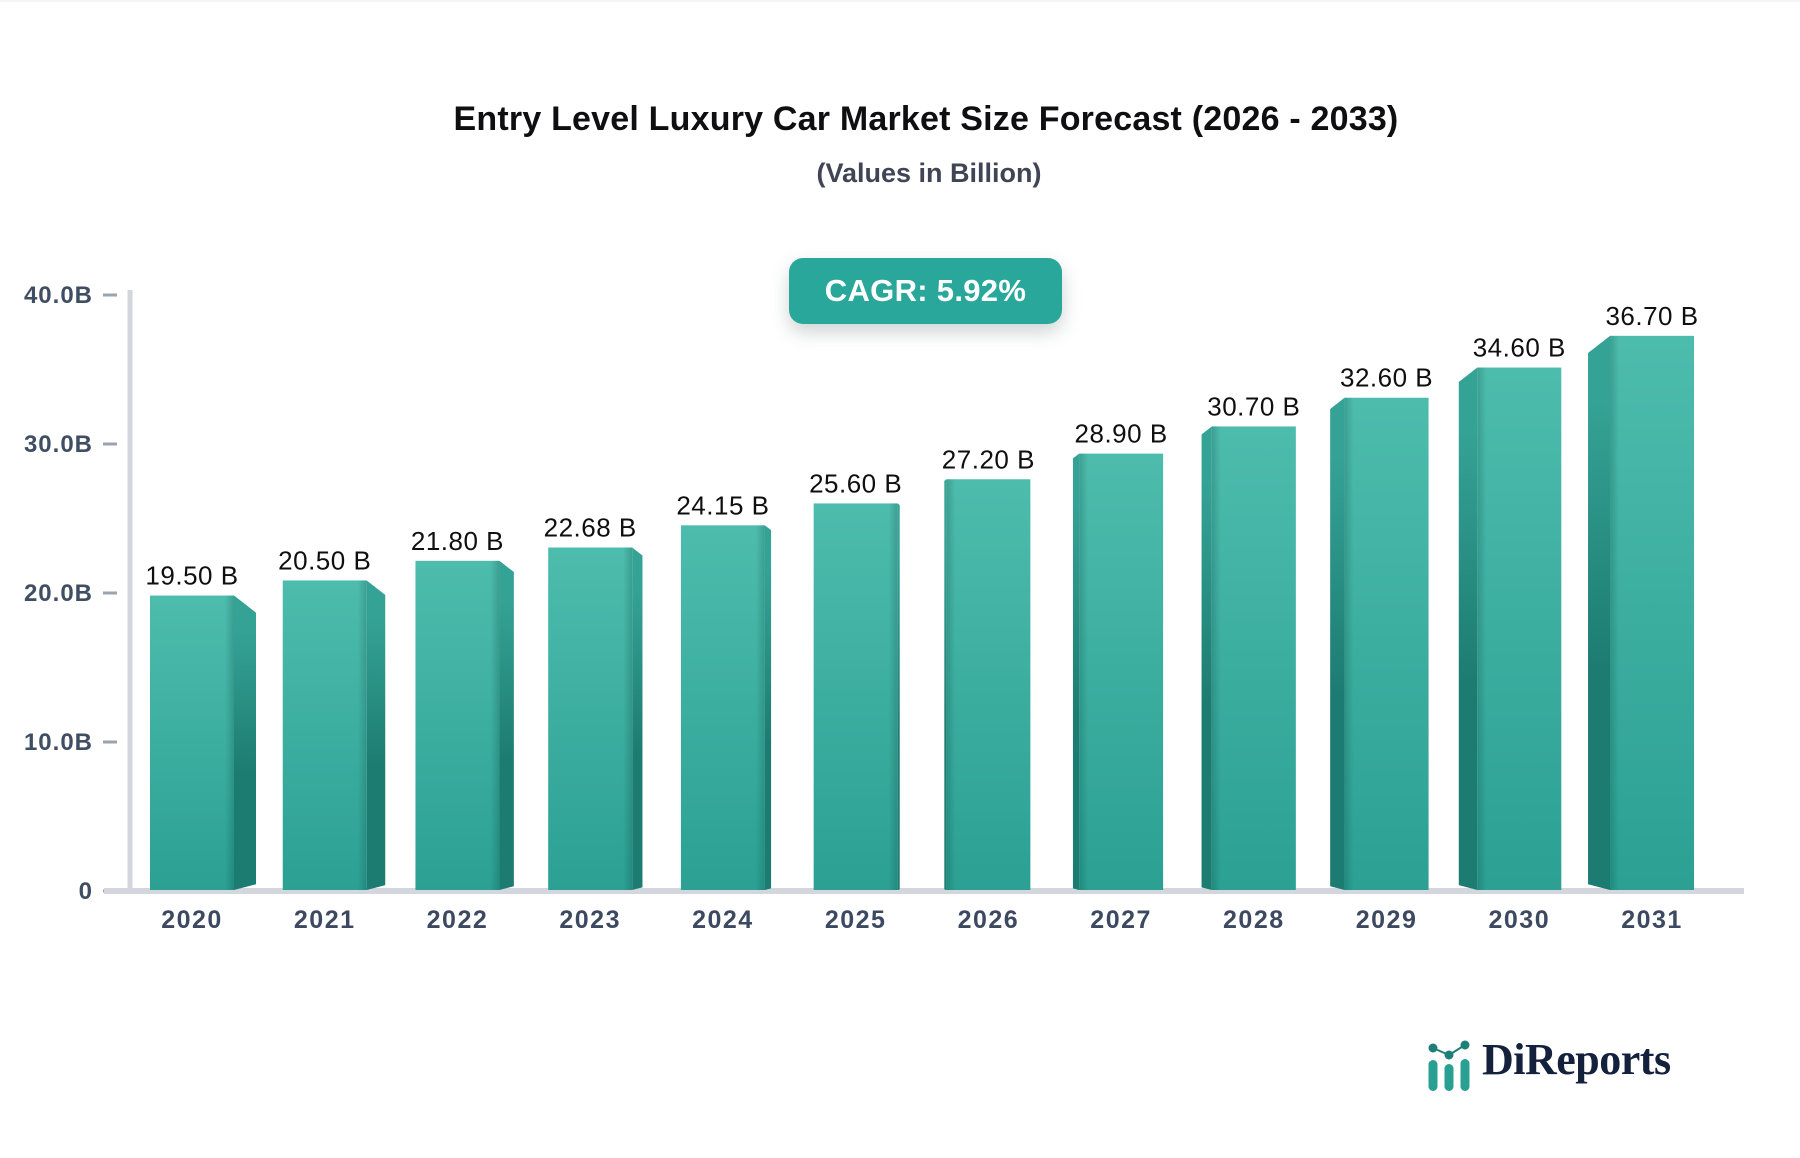 The width and height of the screenshot is (1800, 1158). Describe the element at coordinates (324, 560) in the screenshot. I see `bar-value-label: 20.50 B` at that location.